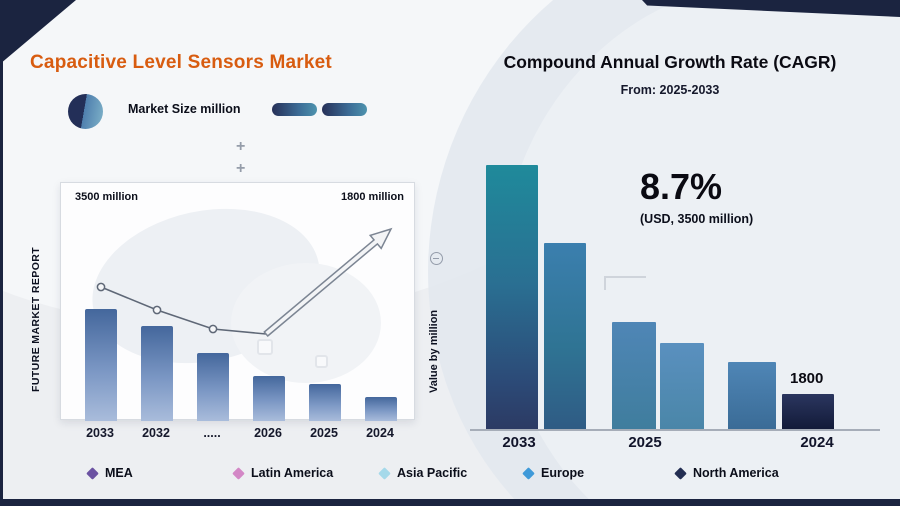  What do you see at coordinates (372, 197) in the screenshot?
I see `value-annotation-right: 1800 million` at bounding box center [372, 197].